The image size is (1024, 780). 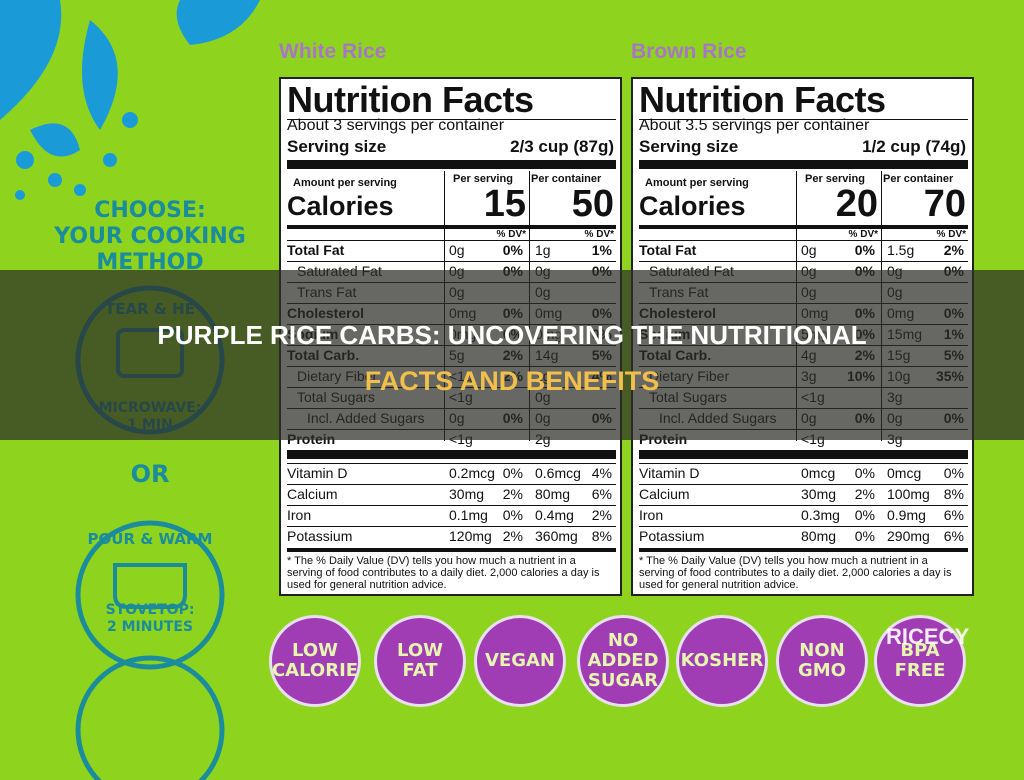 I want to click on container-amount: 100mg, so click(x=908, y=494).